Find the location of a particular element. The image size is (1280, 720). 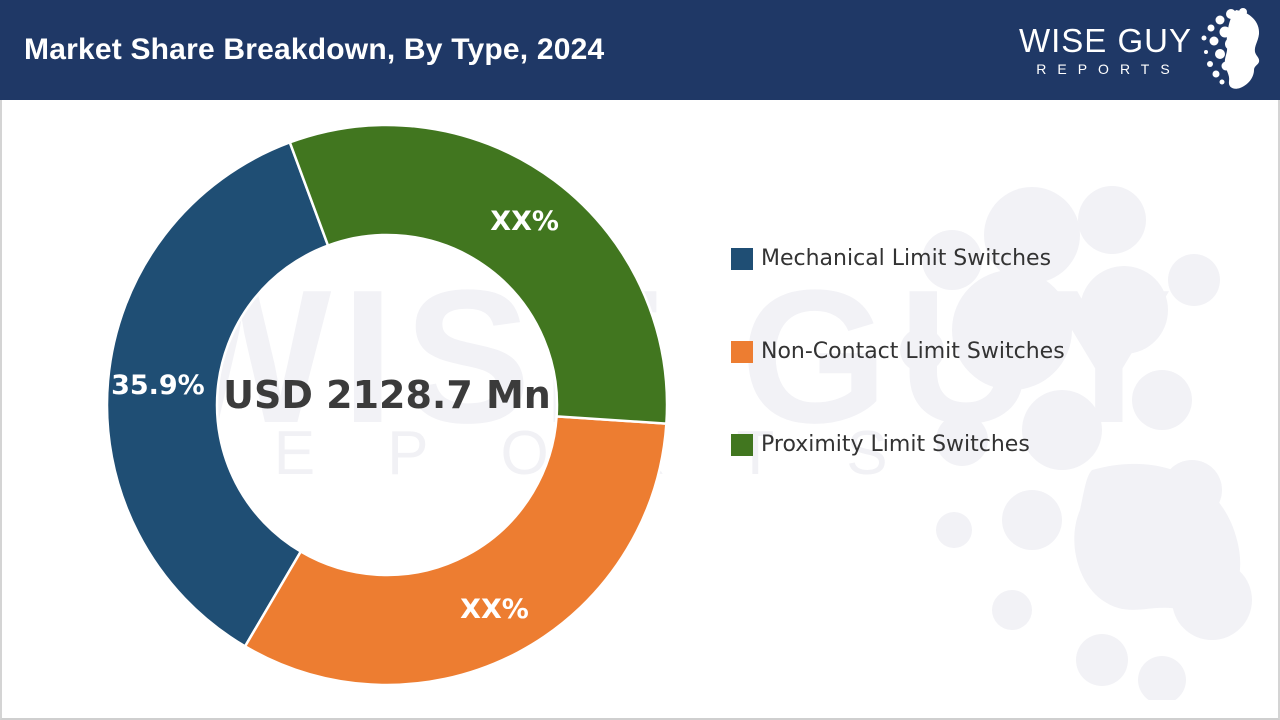

wise-guy-logo: WISE GUY REPORTS is located at coordinates (1140, 50).